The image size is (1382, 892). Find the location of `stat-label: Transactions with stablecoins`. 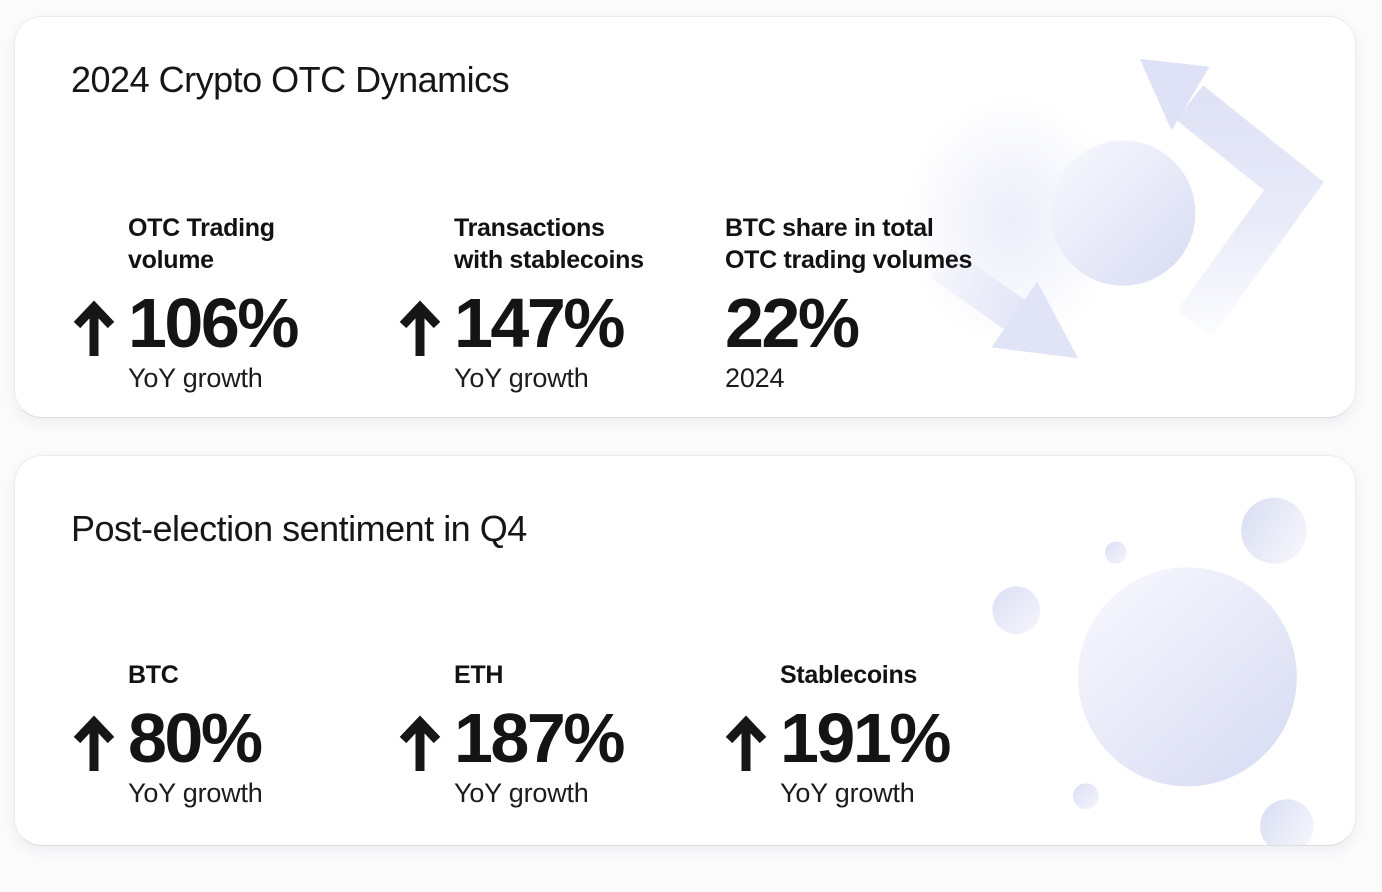

stat-label: Transactions with stablecoins is located at coordinates (549, 244).